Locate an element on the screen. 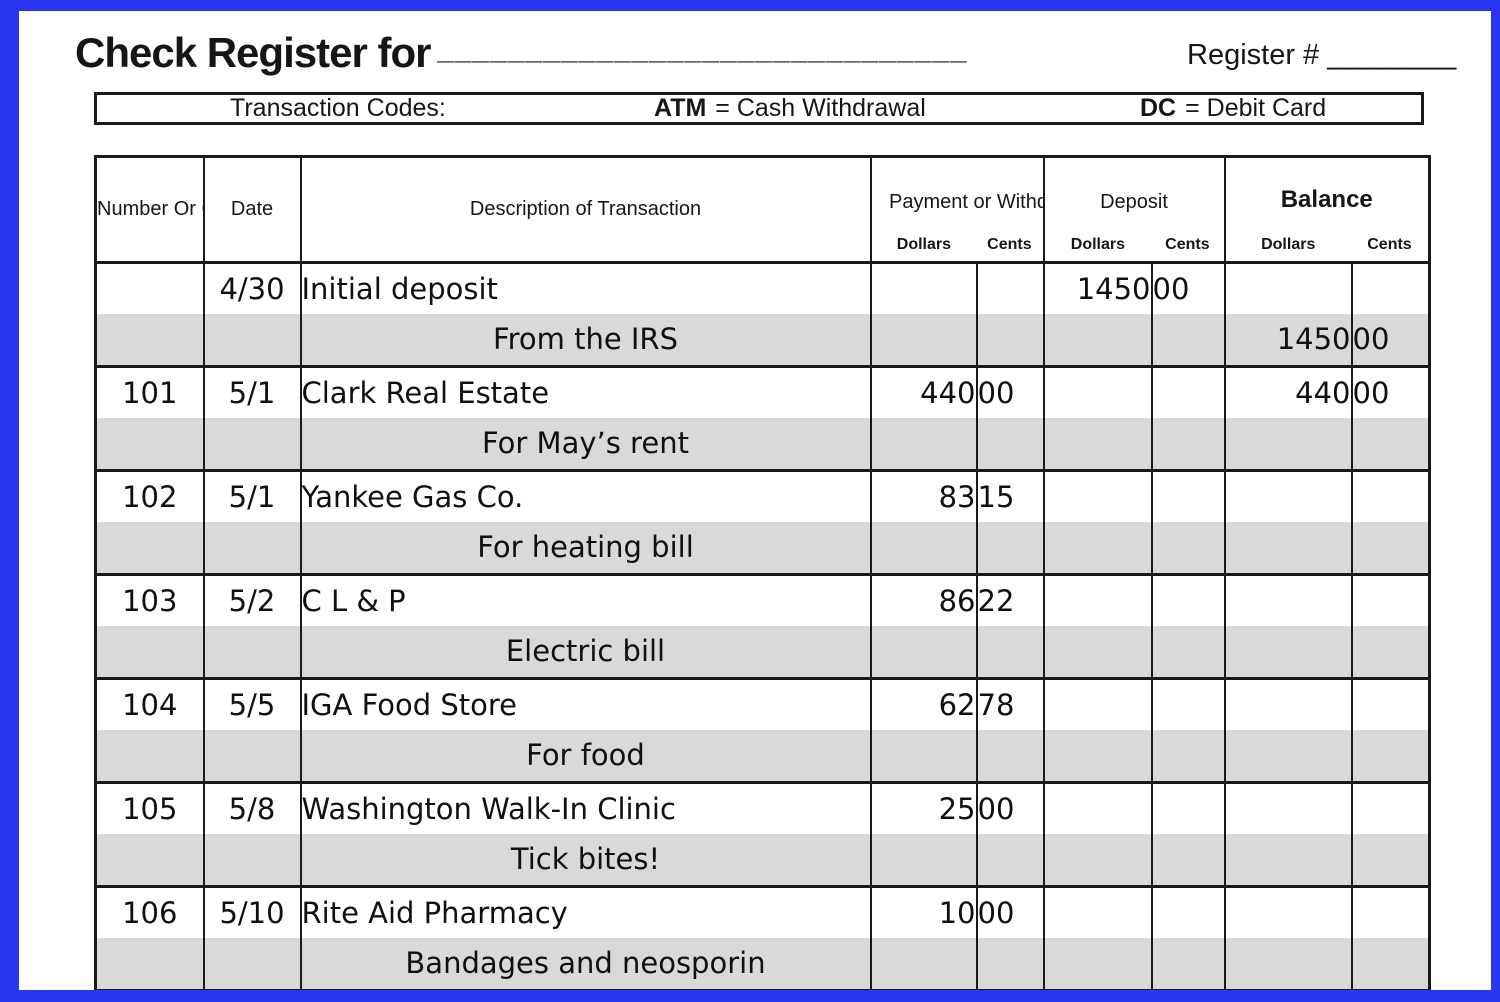  register-label-text: Register # is located at coordinates (1257, 55).